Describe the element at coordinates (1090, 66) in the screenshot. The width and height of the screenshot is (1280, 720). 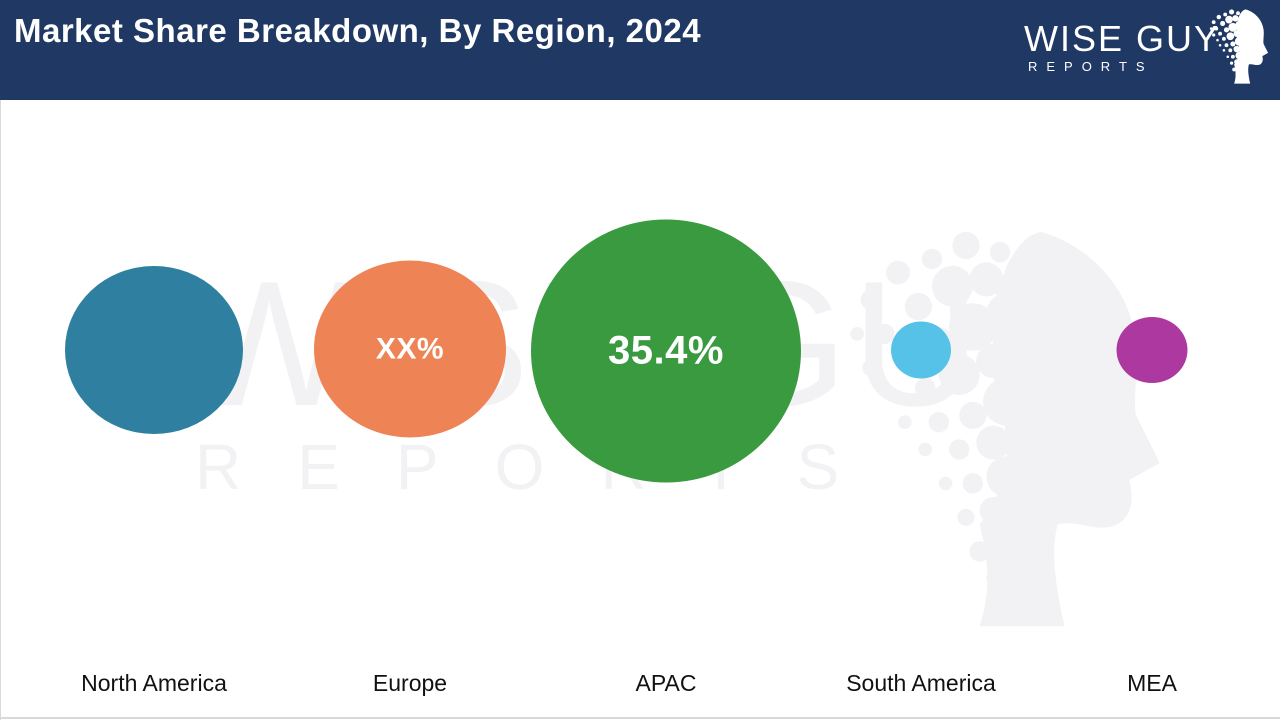
I see `logo-wordmark-line2: REPORTS` at that location.